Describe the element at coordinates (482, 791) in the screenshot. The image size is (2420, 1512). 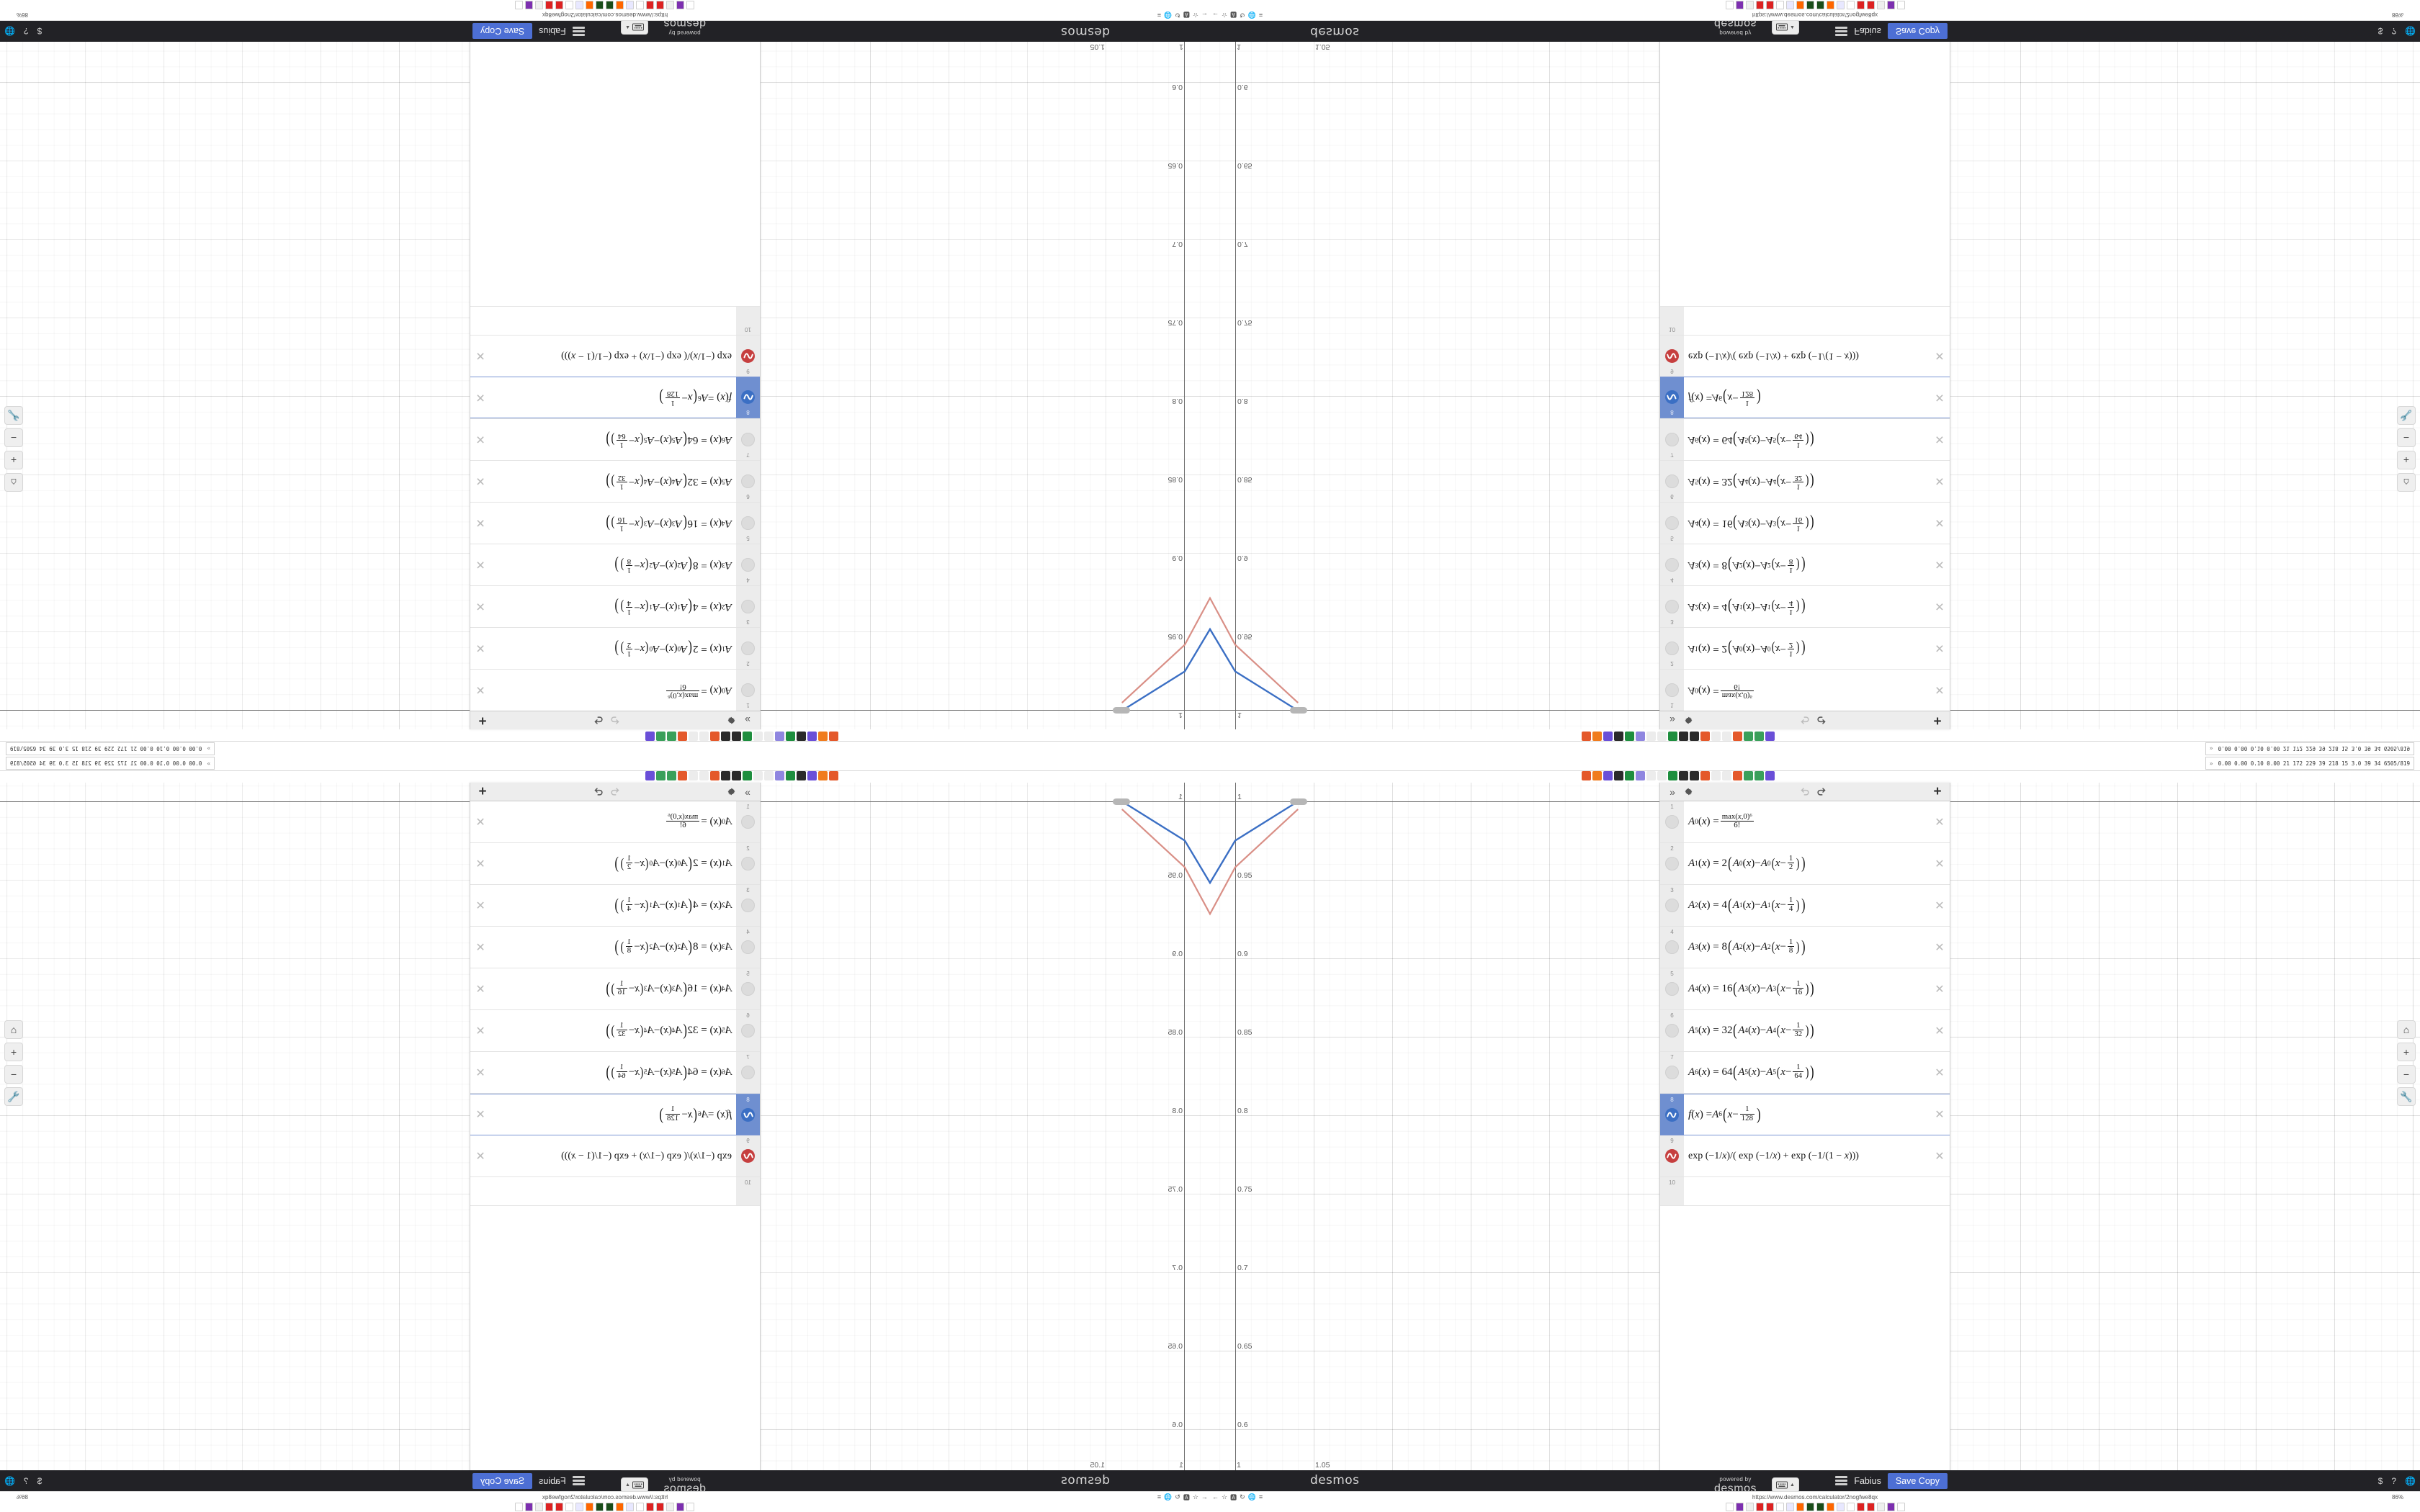
I see `add-expression-button: +` at that location.